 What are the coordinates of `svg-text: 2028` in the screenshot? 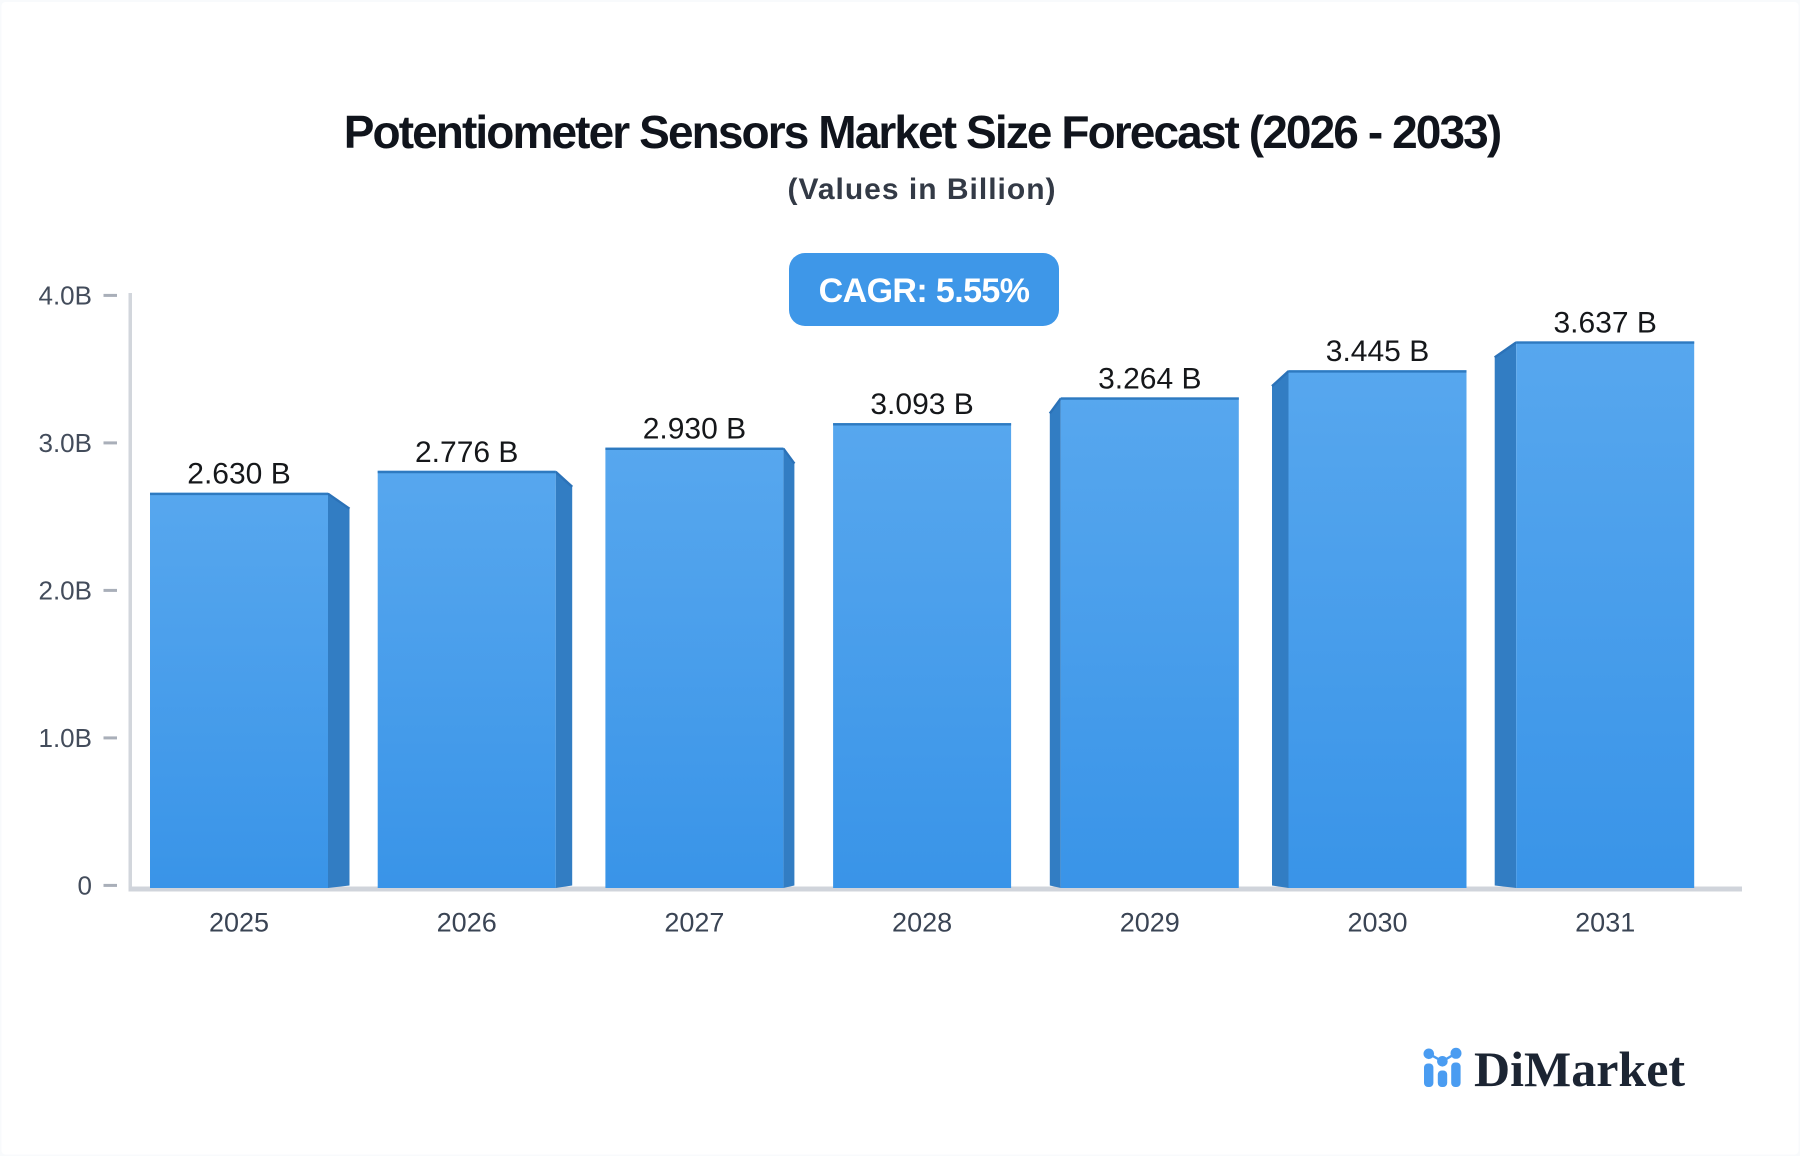 It's located at (922, 923).